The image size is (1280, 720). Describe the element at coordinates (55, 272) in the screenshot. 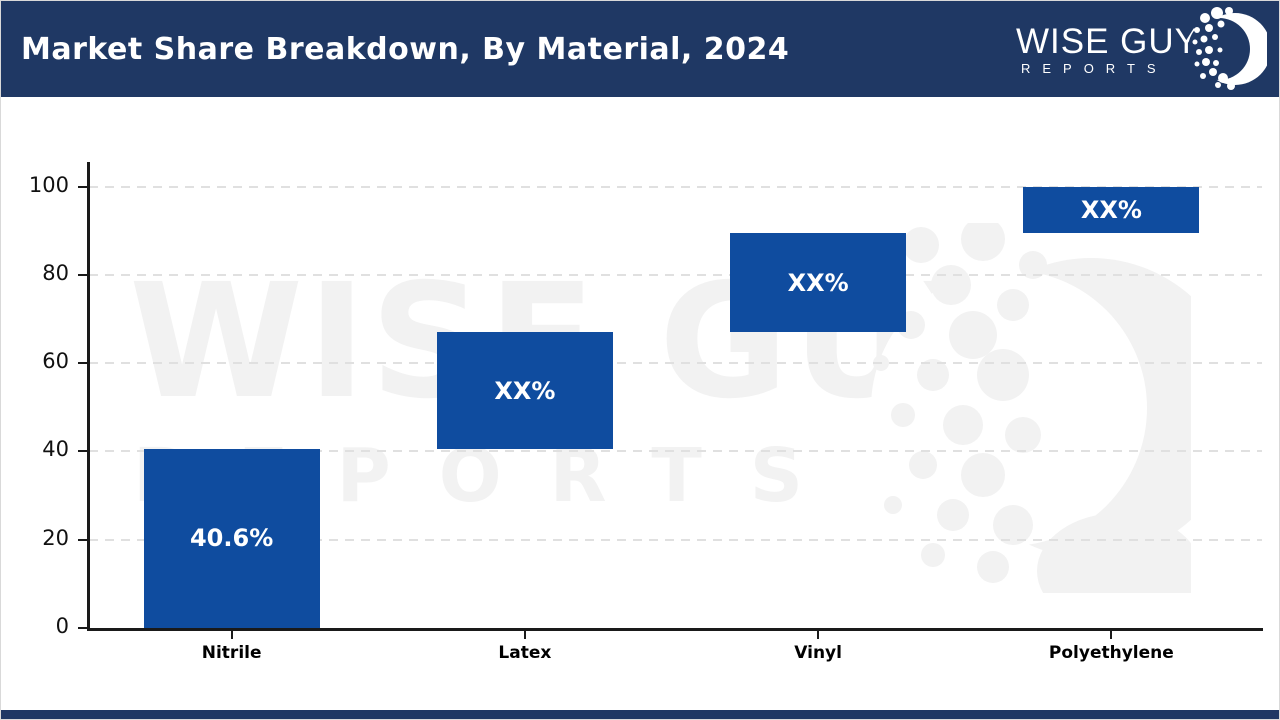

I see `y-tick-label: 80` at that location.